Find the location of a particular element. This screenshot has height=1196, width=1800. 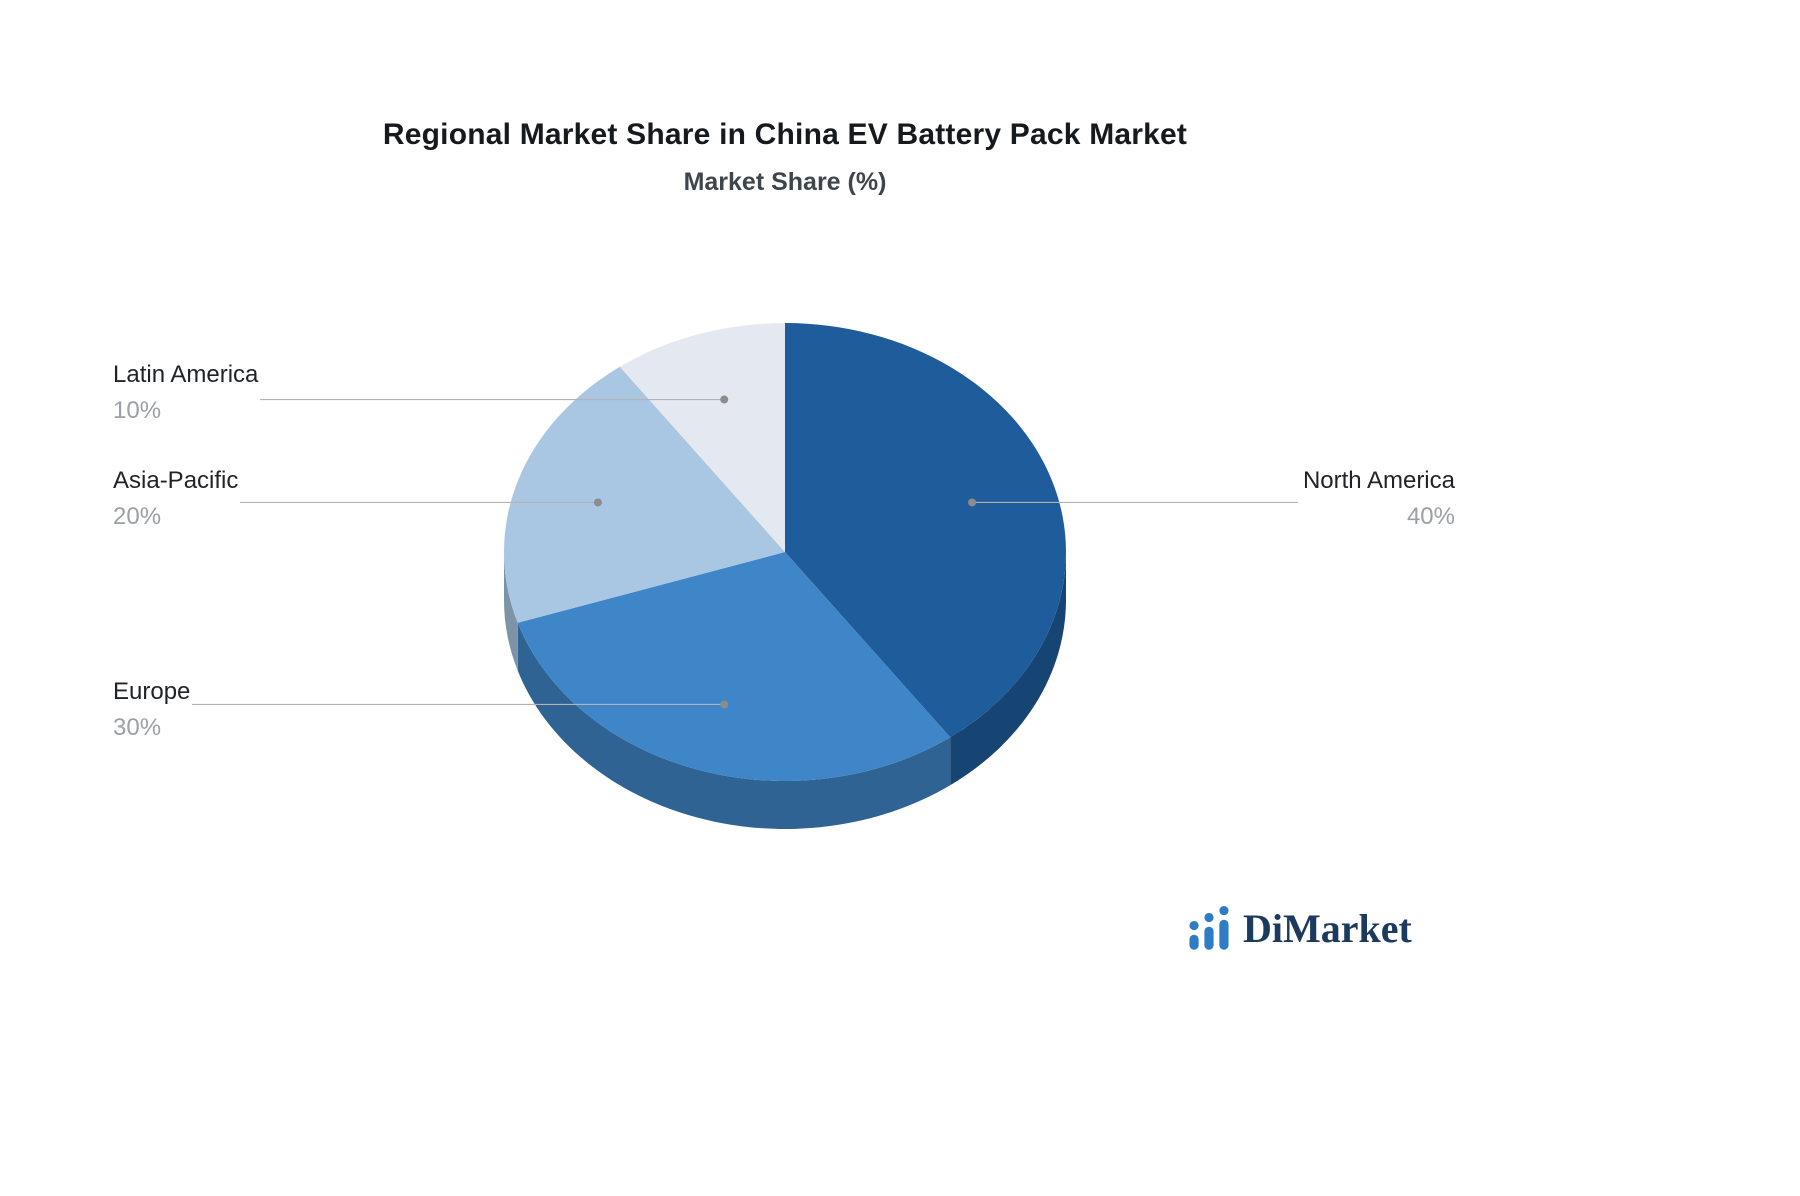

slice-label-value: 40% is located at coordinates (1430, 516).